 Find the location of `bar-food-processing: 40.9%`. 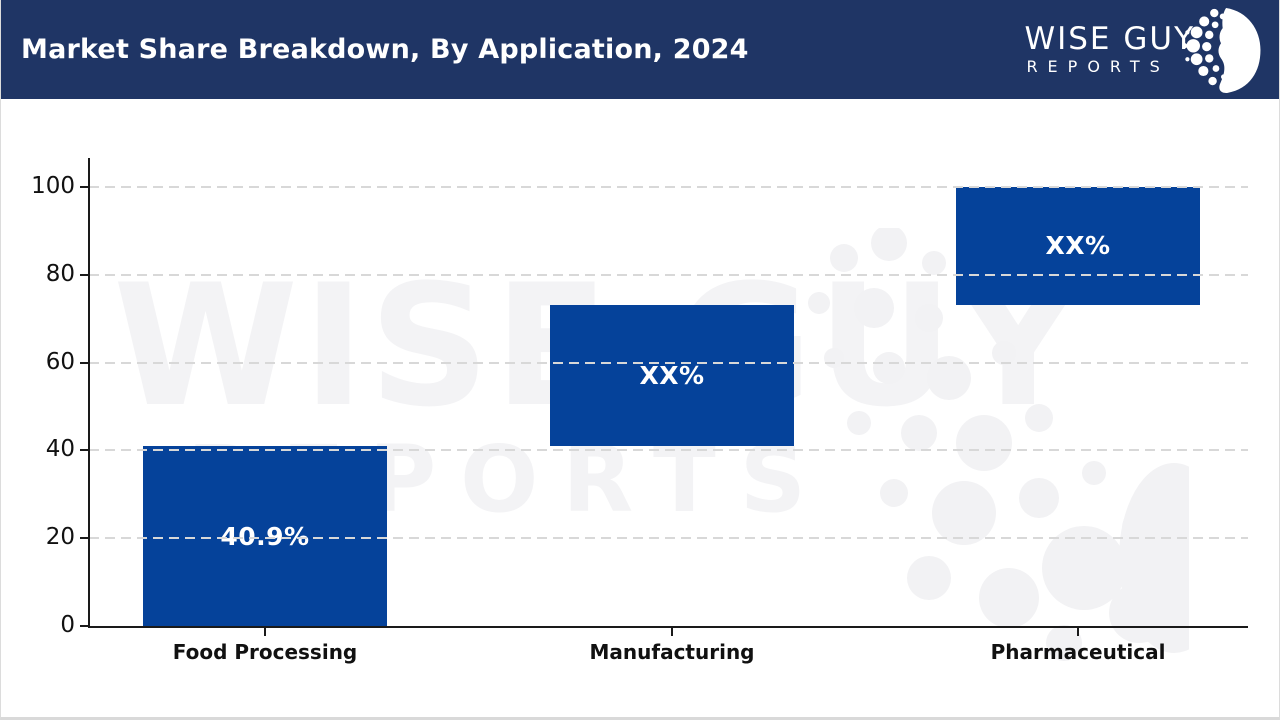

bar-food-processing: 40.9% is located at coordinates (265, 536).